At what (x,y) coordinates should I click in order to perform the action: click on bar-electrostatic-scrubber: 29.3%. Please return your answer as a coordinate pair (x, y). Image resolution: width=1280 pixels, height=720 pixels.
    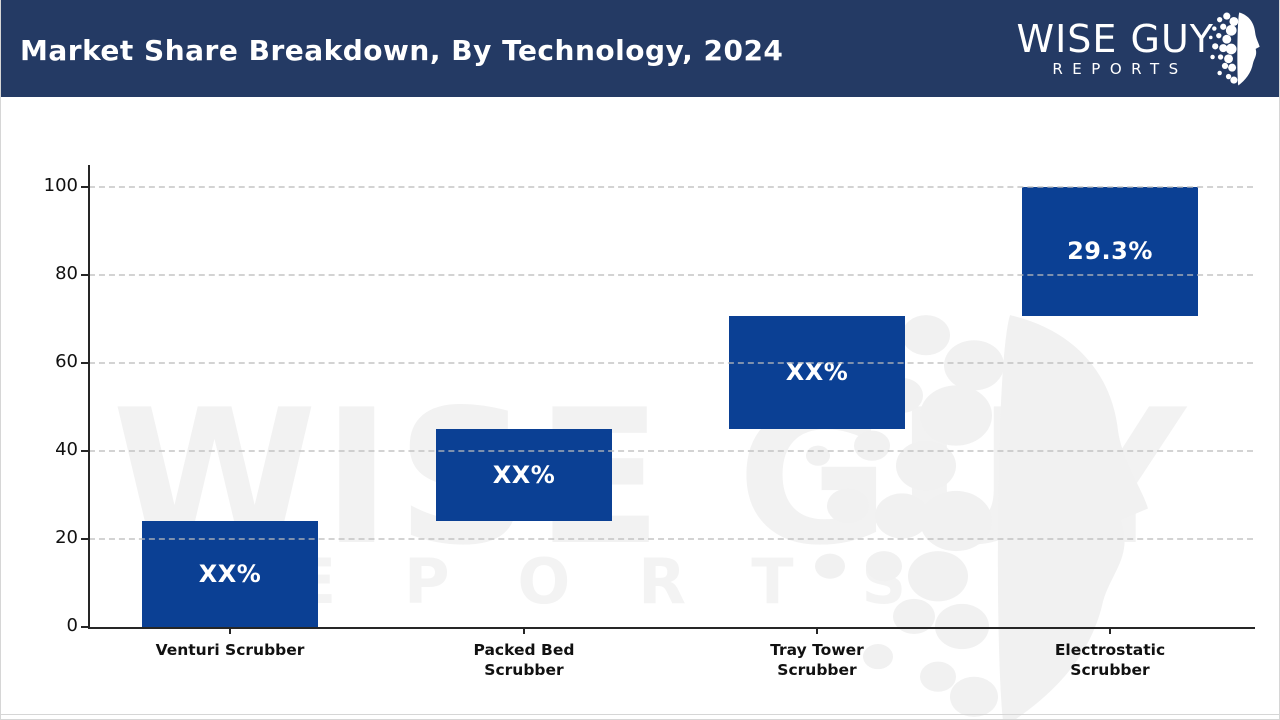
    Looking at the image, I should click on (1110, 251).